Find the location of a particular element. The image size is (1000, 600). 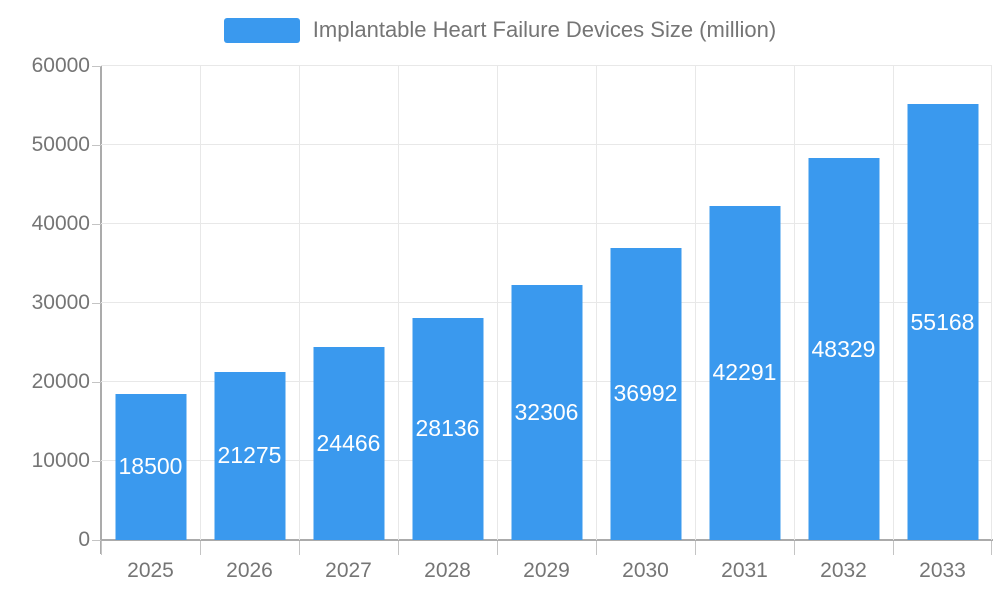

bar-value-label: 21275 is located at coordinates (249, 455).